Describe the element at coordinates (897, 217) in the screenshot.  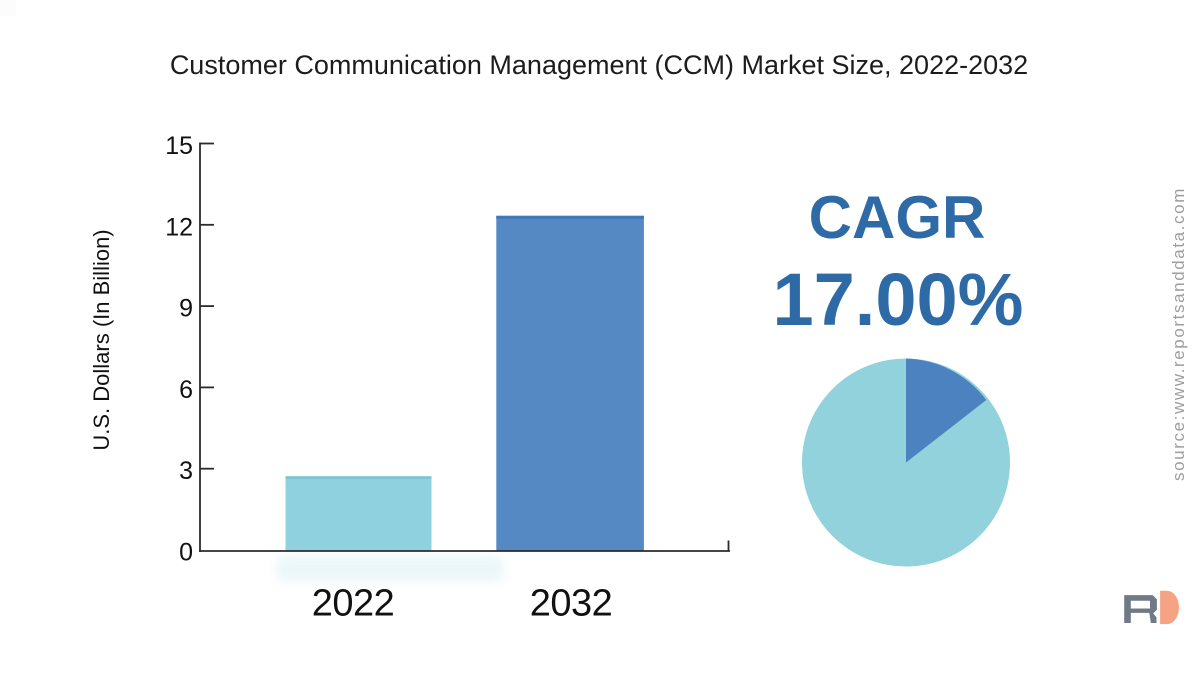
I see `svg-text: CAGR` at that location.